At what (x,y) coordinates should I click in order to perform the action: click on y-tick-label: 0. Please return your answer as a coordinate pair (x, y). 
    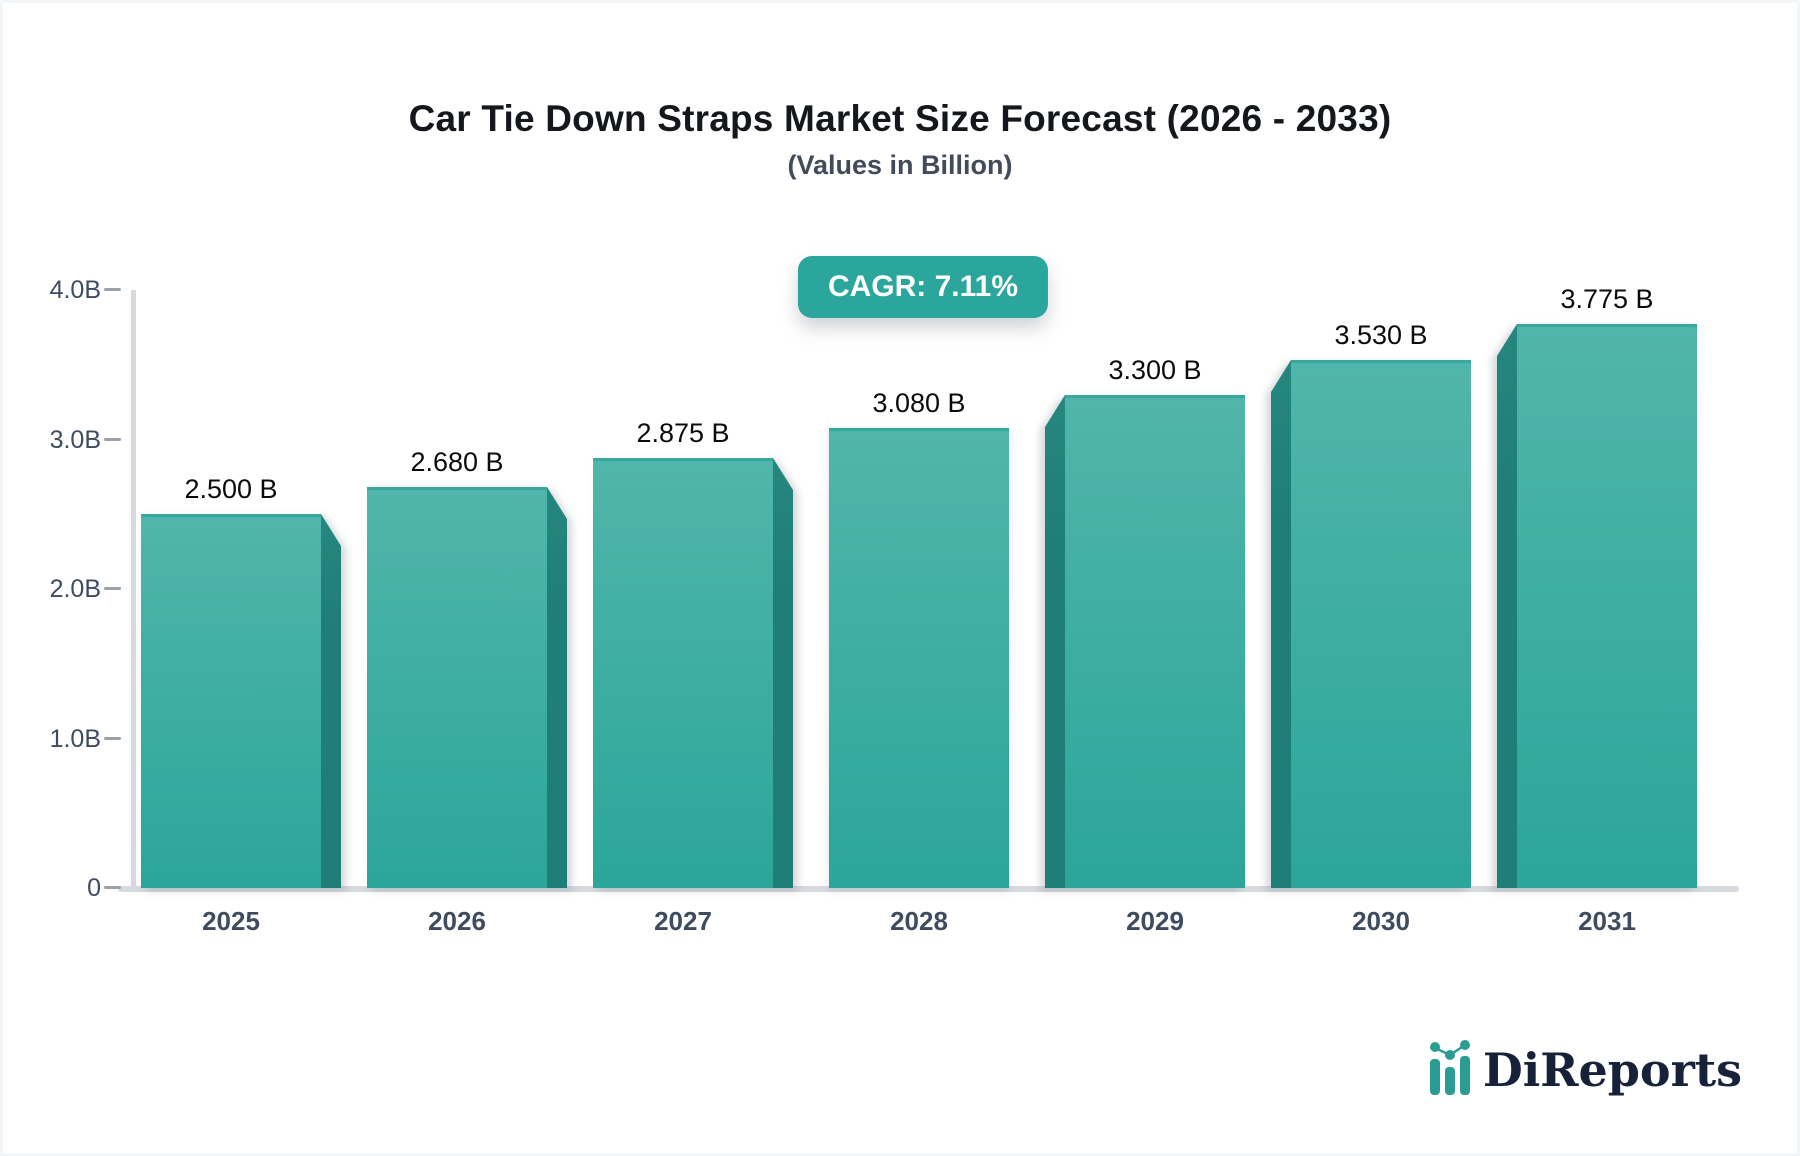
    Looking at the image, I should click on (94, 888).